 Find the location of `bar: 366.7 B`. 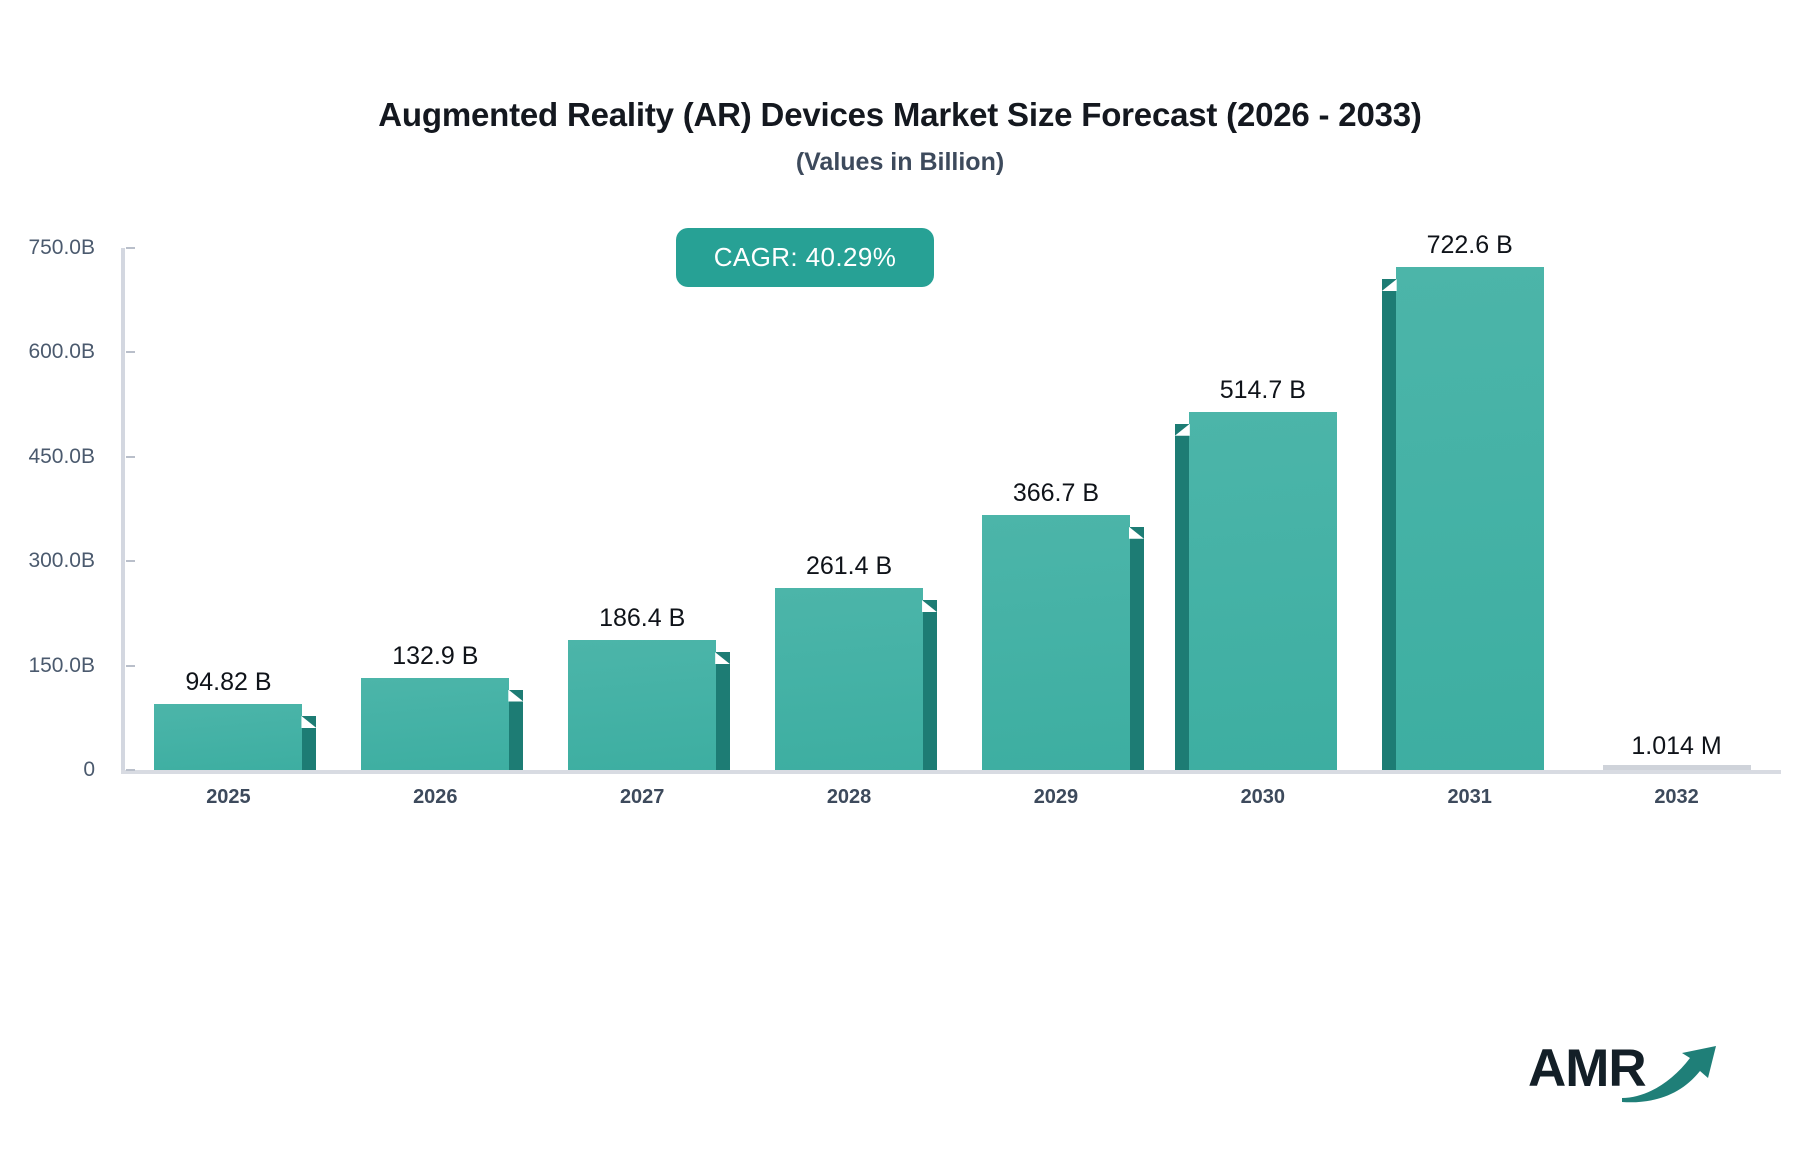

bar: 366.7 B is located at coordinates (1062, 624).